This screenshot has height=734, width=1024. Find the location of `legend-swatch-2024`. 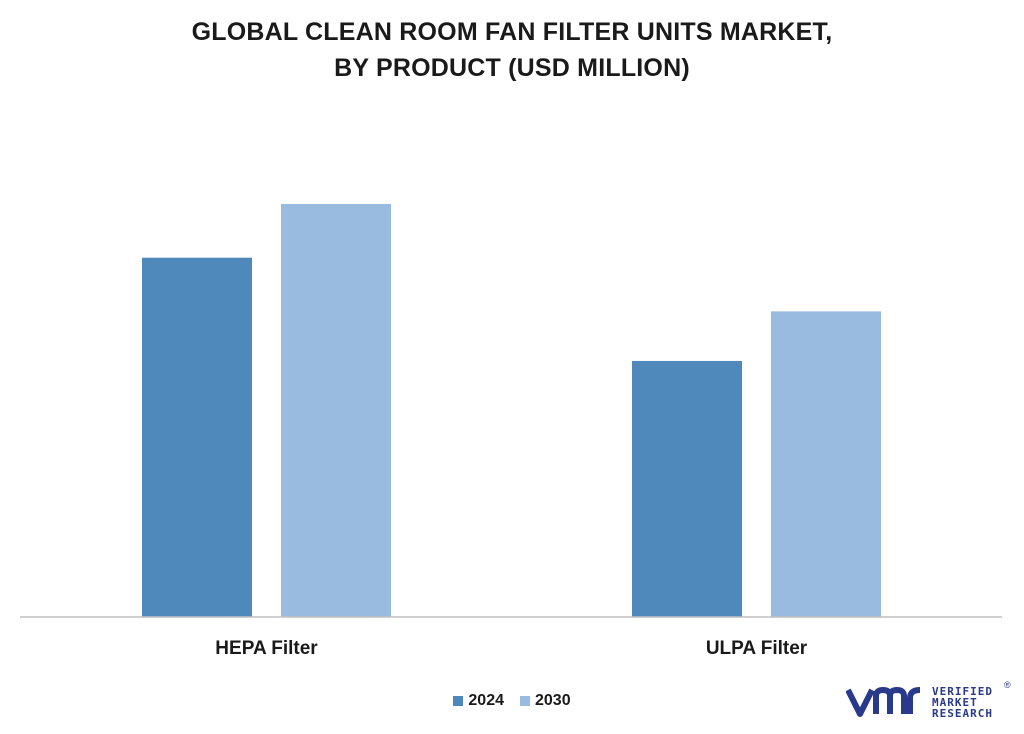

legend-swatch-2024 is located at coordinates (458, 701).